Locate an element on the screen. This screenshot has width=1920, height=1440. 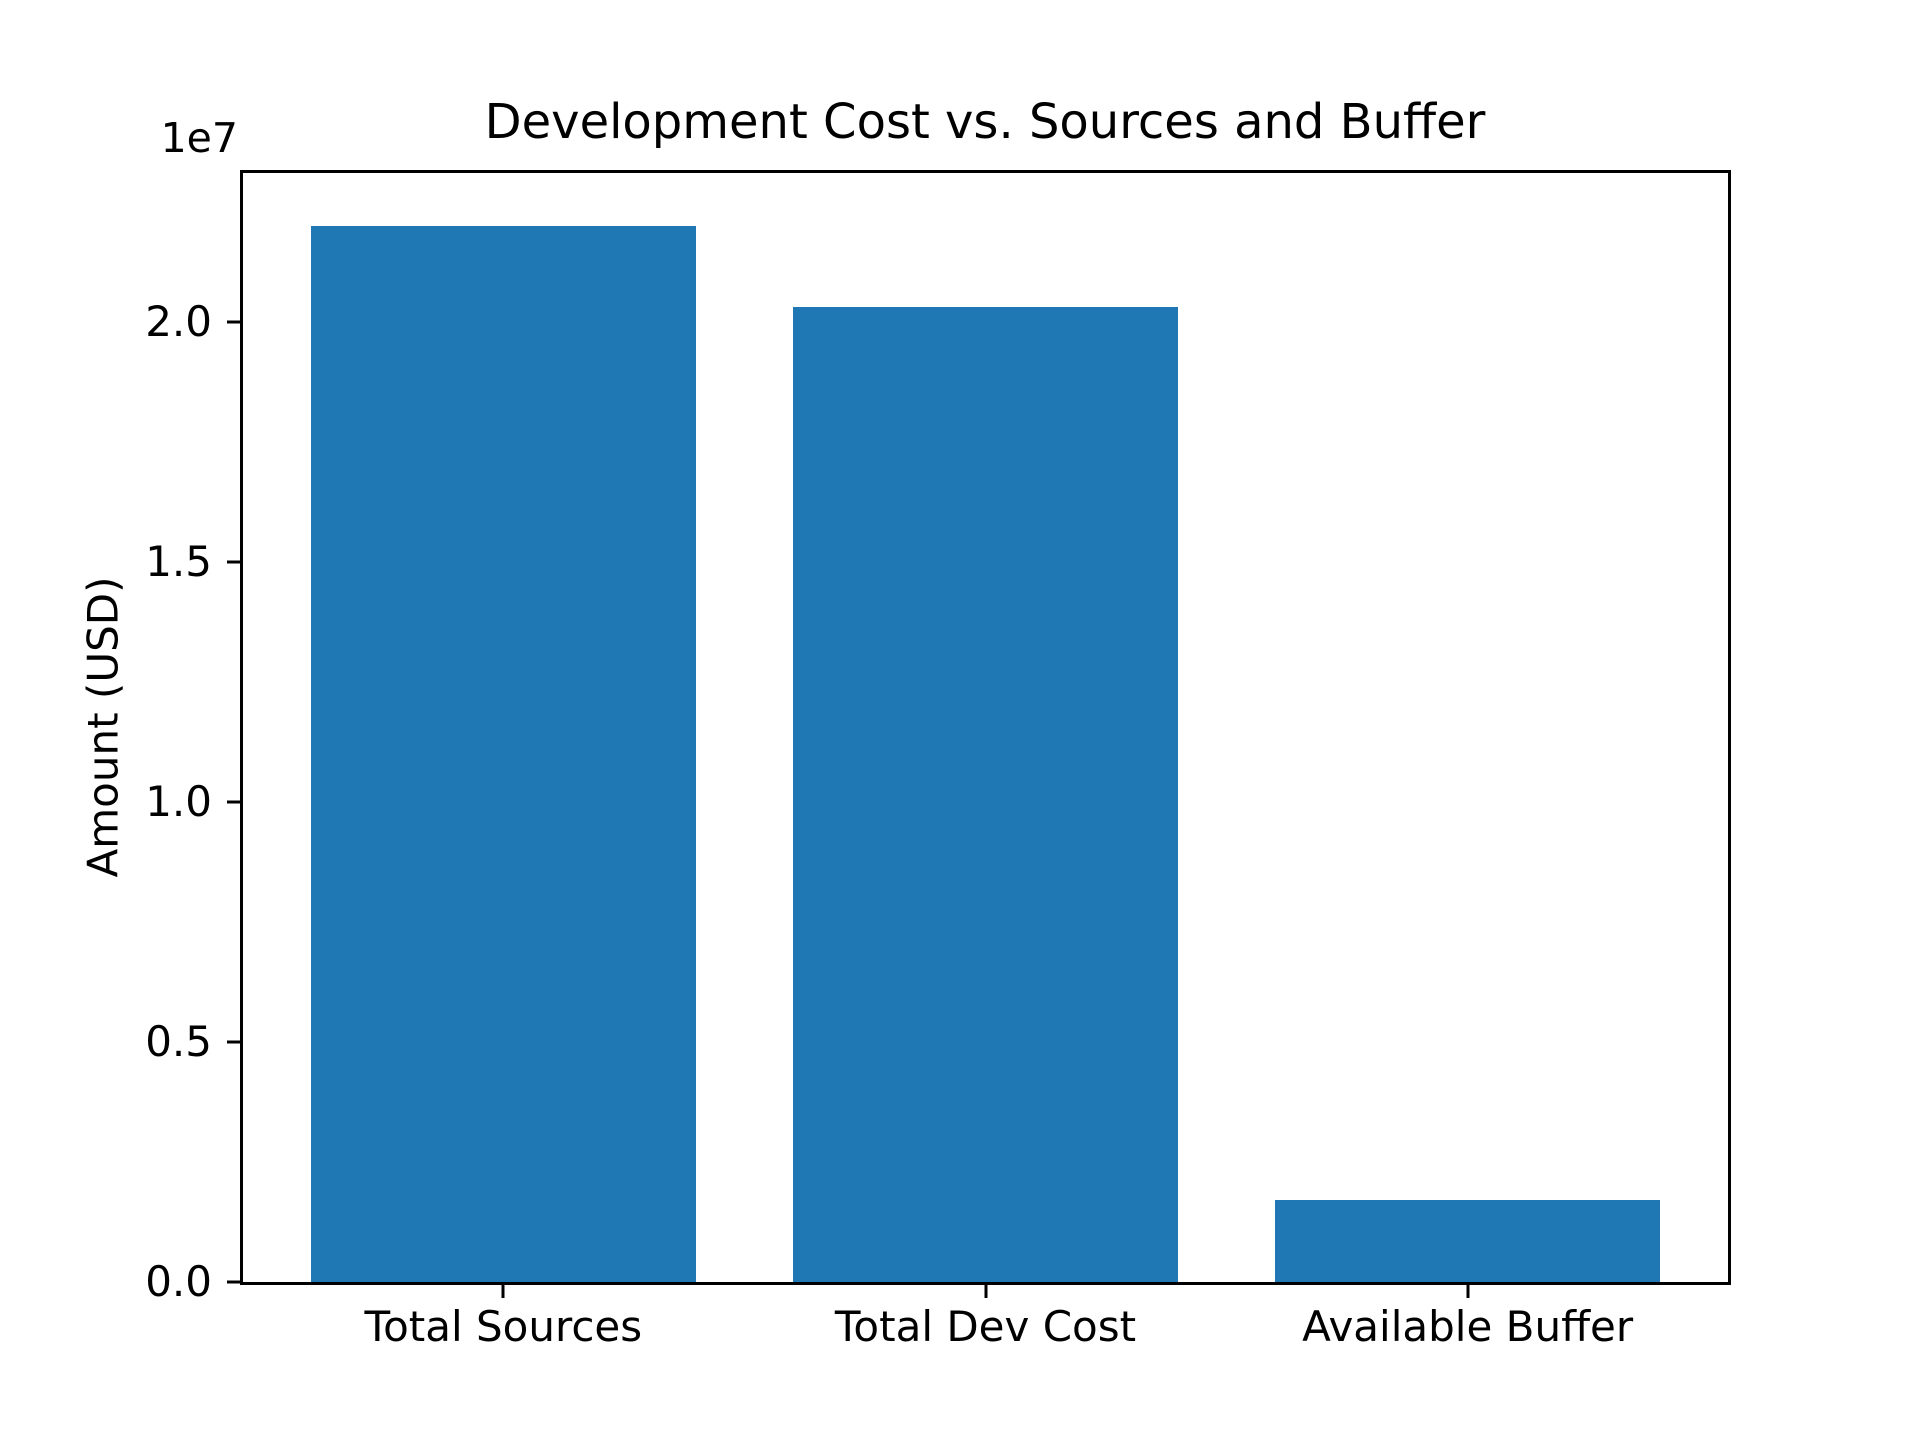
y-tick-label: 0.5 is located at coordinates (178, 1041).